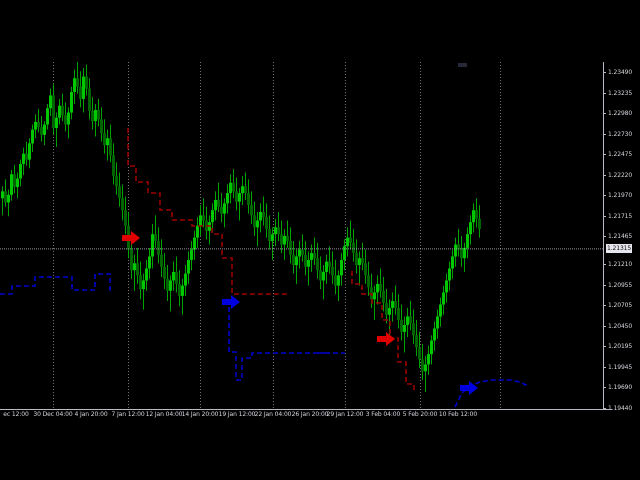 The height and width of the screenshot is (480, 640). Describe the element at coordinates (273, 414) in the screenshot. I see `time-tick-label: 22 Jan 04:00` at that location.